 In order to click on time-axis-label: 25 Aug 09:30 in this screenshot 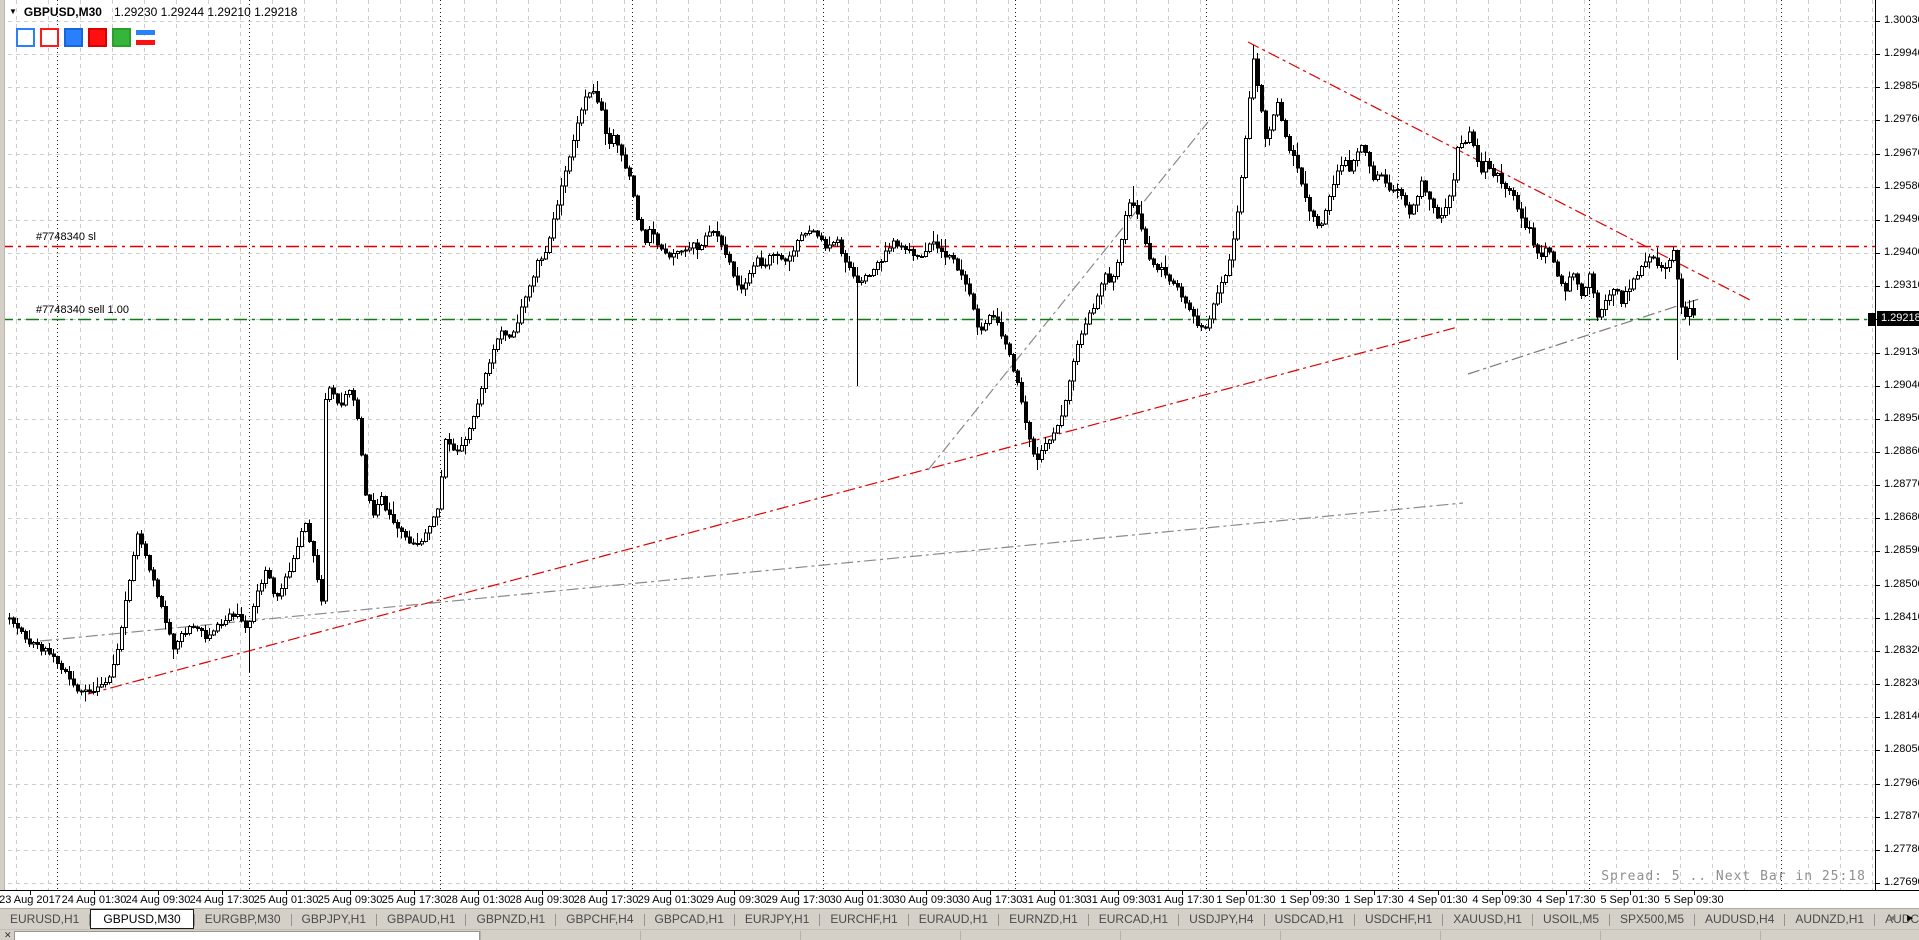, I will do `click(350, 900)`.